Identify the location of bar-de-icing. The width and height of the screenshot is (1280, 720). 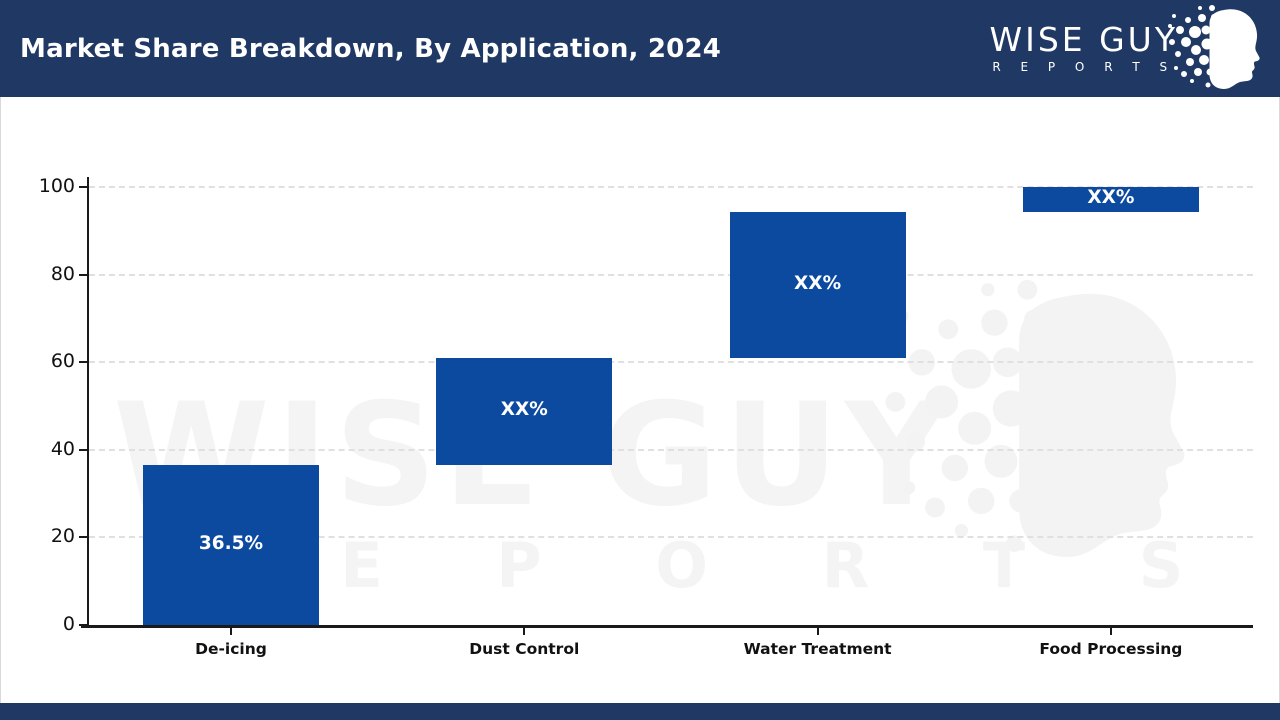
(231, 545).